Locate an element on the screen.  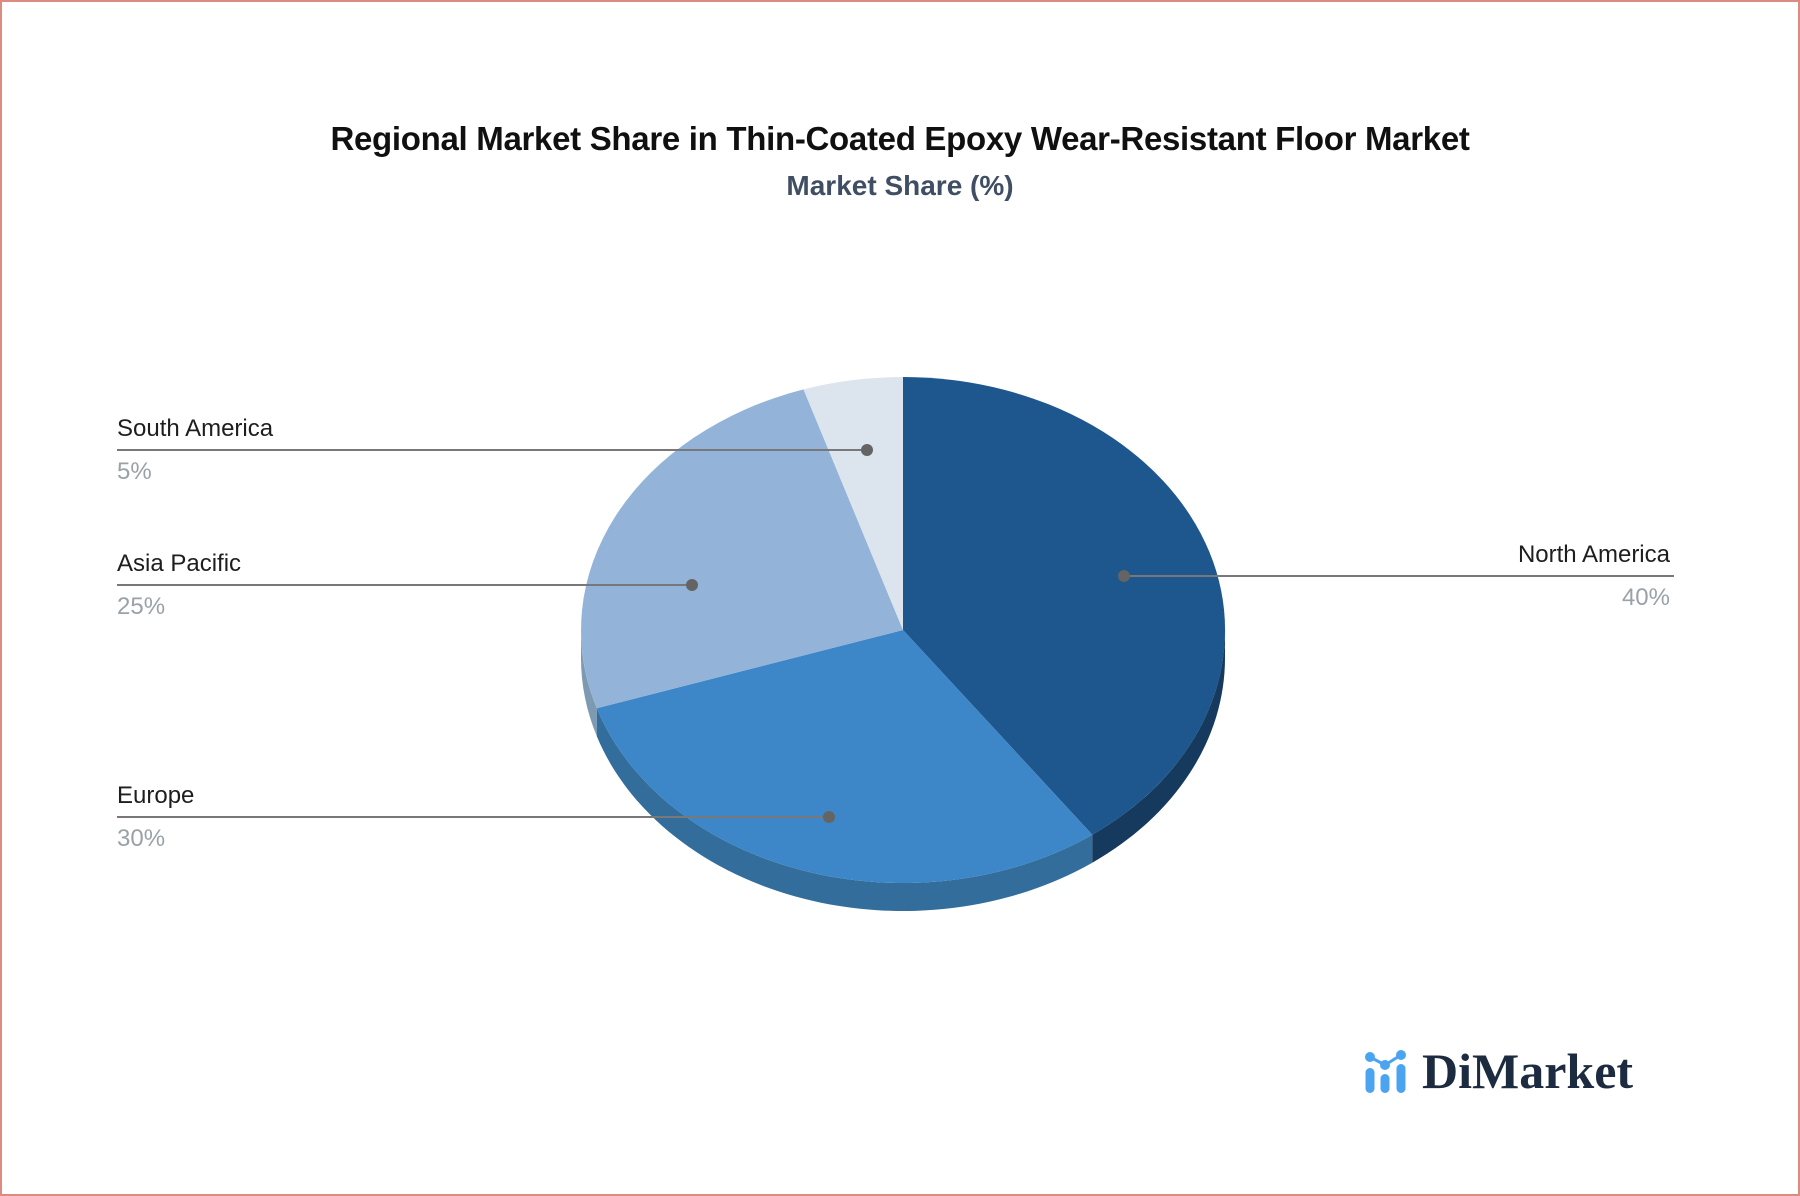
logo-dot-middle is located at coordinates (1385, 1065).